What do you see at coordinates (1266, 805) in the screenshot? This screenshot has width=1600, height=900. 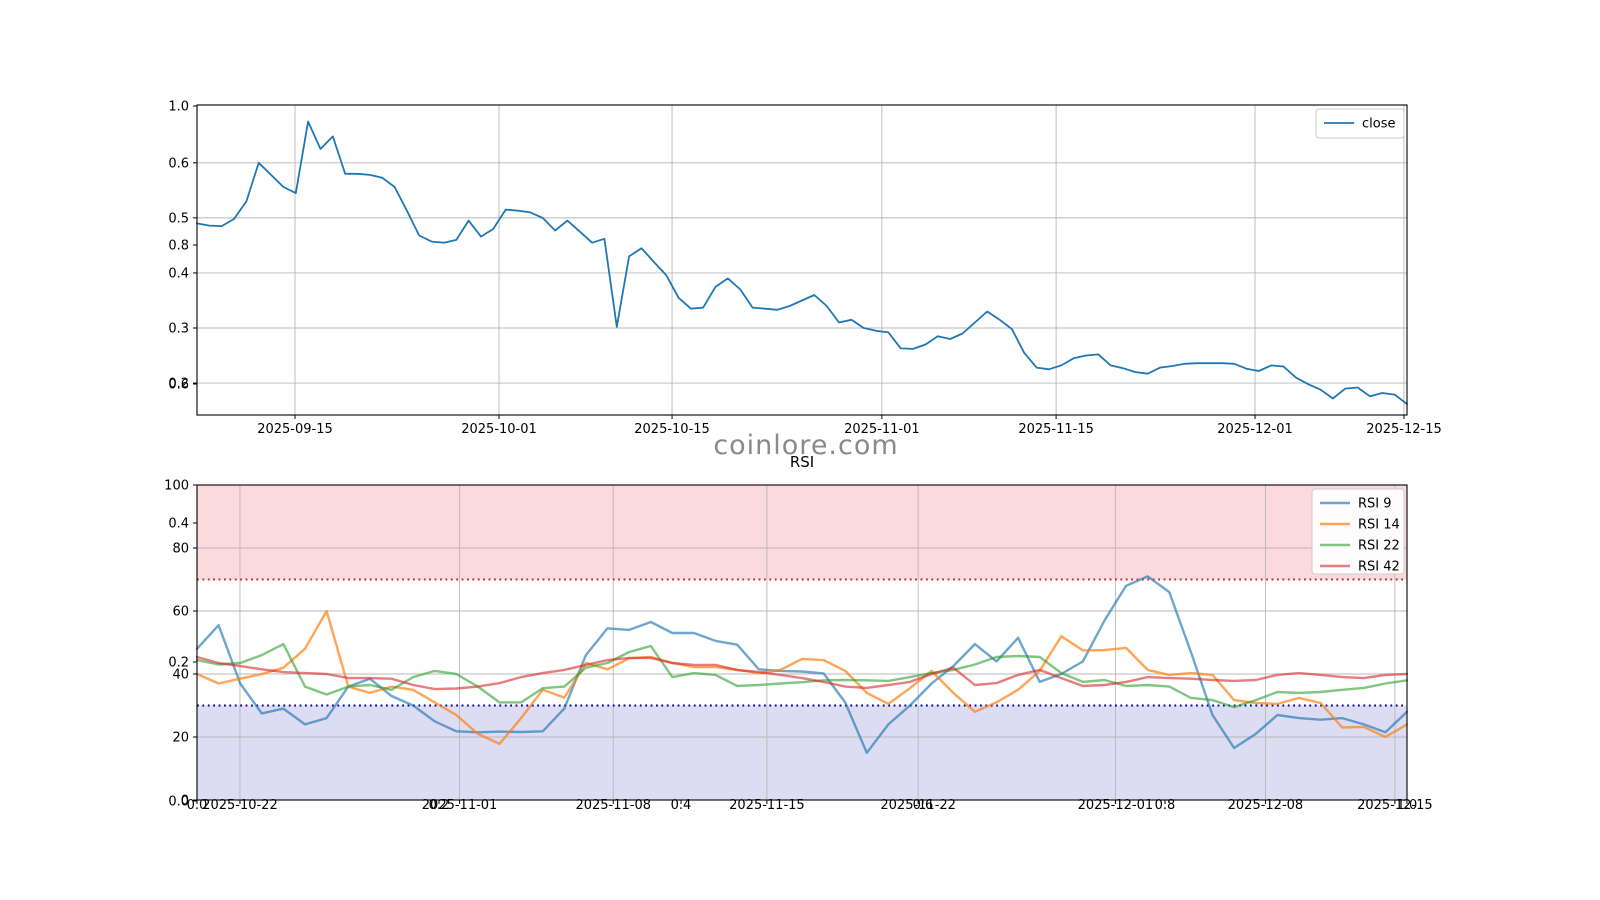 I see `x-tick-label: 2025-12-08` at bounding box center [1266, 805].